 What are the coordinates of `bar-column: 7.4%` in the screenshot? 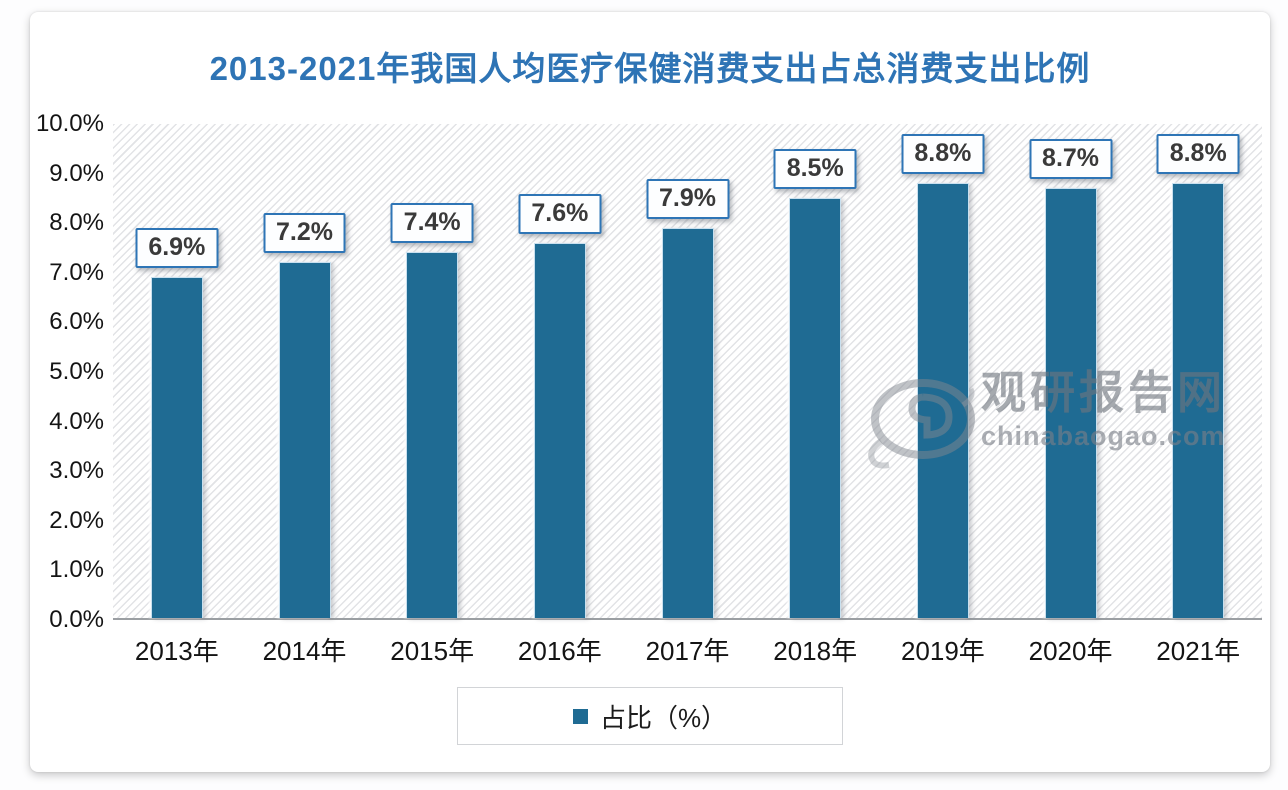 It's located at (432, 371).